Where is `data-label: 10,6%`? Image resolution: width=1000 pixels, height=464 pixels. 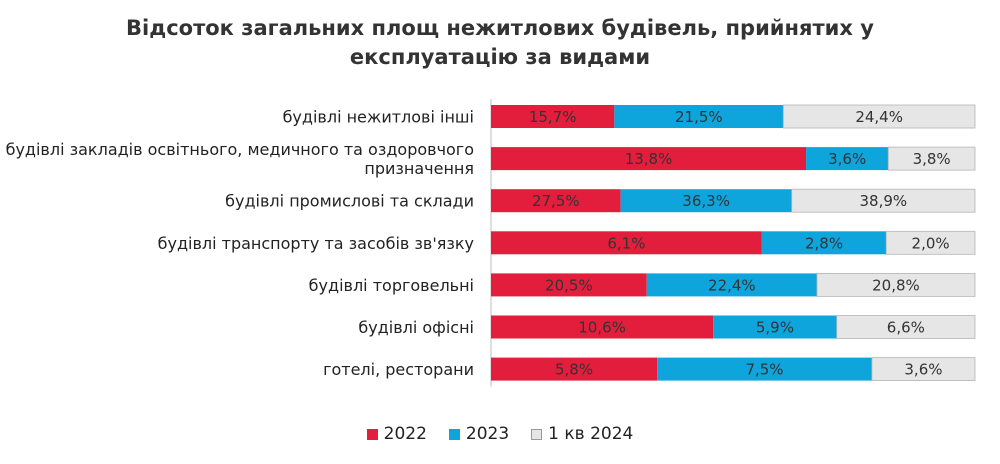
data-label: 10,6% is located at coordinates (602, 328).